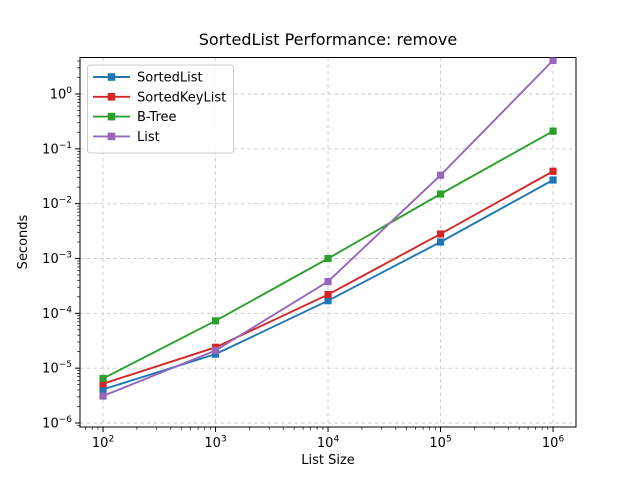 This screenshot has width=640, height=480. Describe the element at coordinates (57, 149) in the screenshot. I see `y-tick-label: 10⁻¹` at that location.